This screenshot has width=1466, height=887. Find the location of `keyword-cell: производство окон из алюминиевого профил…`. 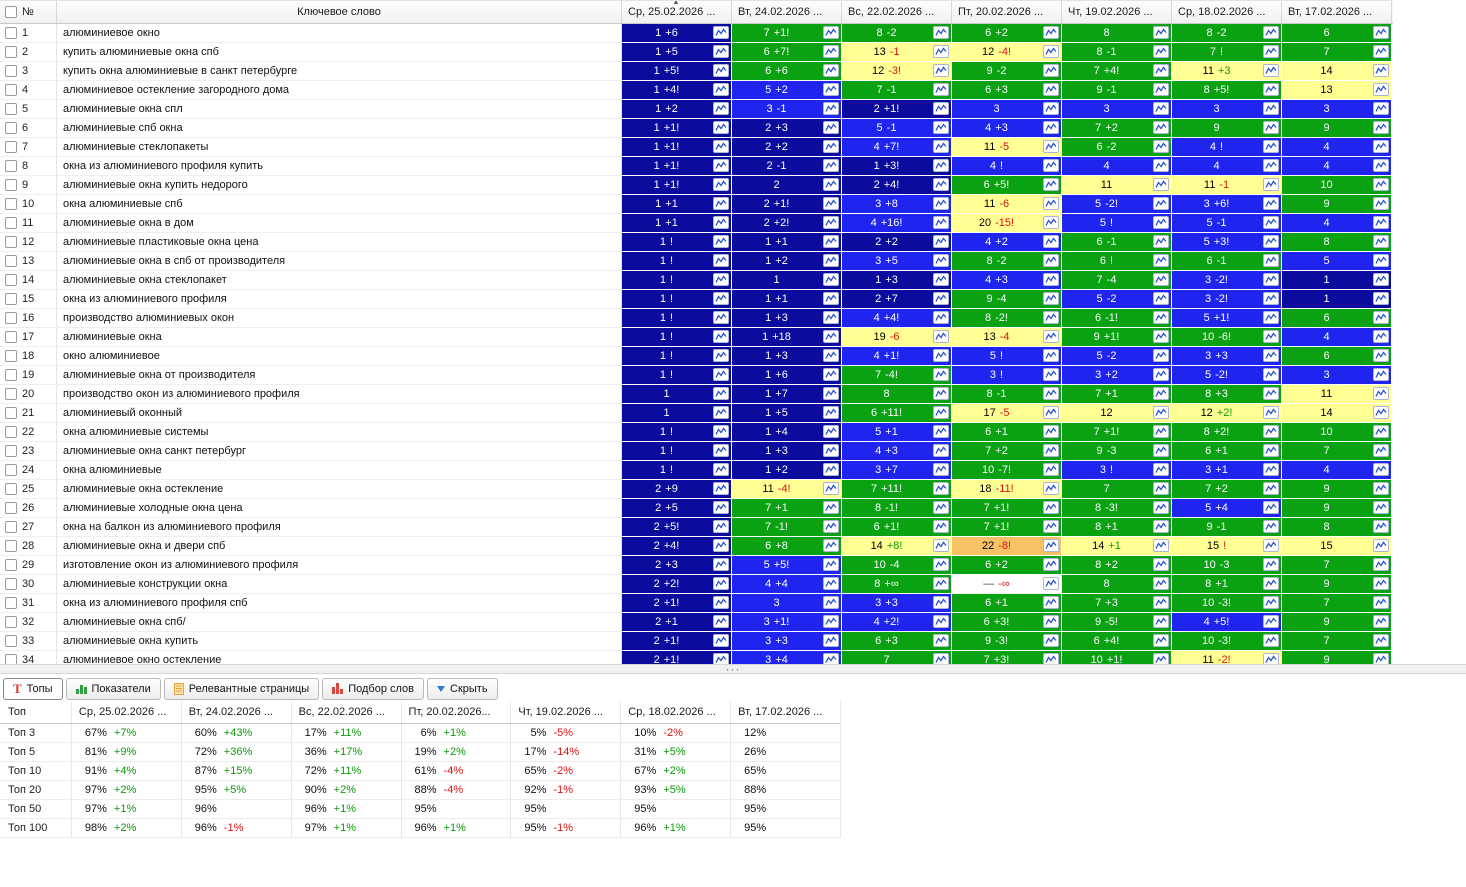

keyword-cell: производство окон из алюминиевого профил… is located at coordinates (339, 394).